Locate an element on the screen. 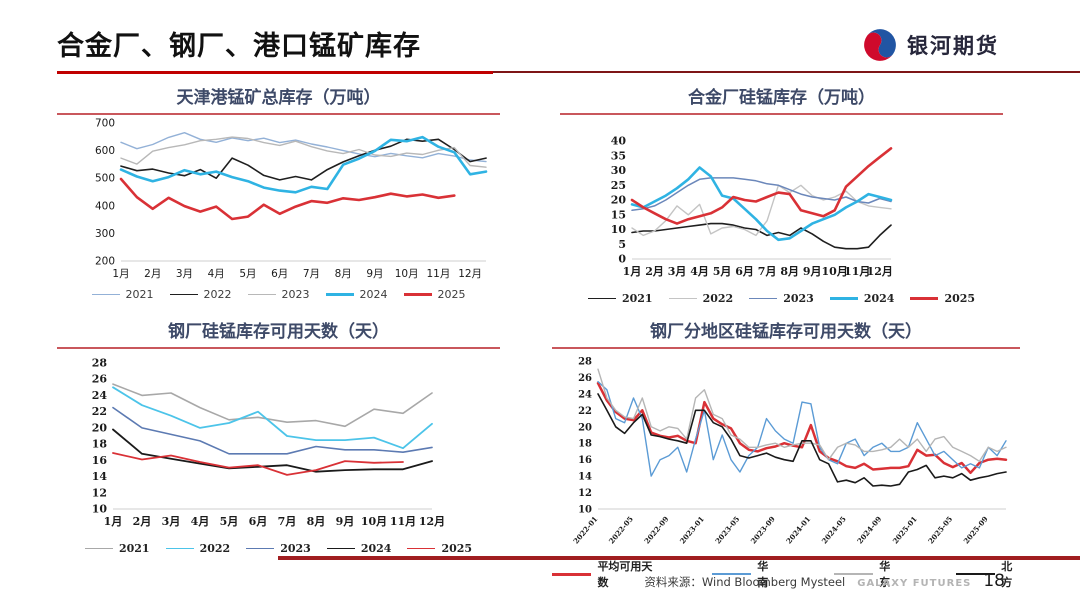 This screenshot has width=1080, height=608. galaxy-swirl-icon is located at coordinates (880, 45).